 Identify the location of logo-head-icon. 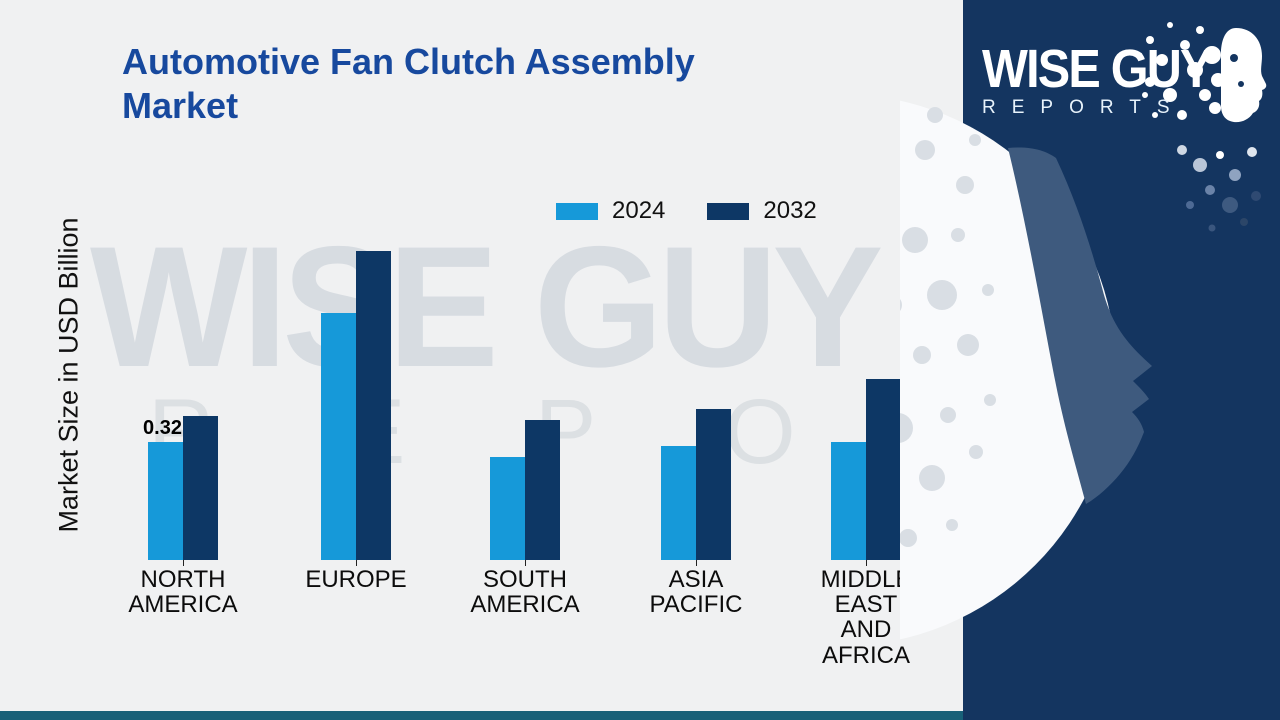
(1244, 75).